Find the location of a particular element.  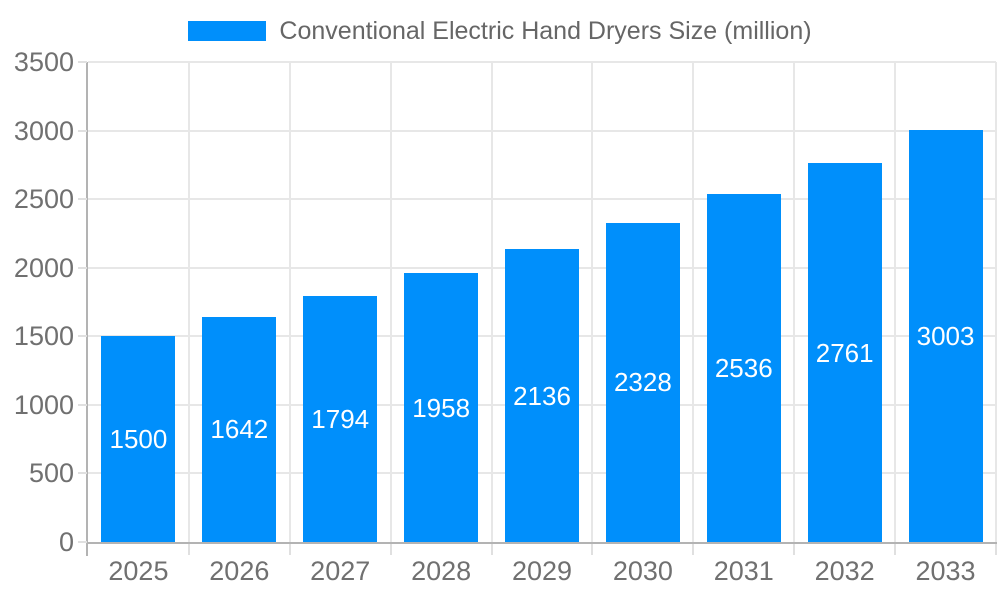

bar-value-label: 2136 is located at coordinates (542, 395).